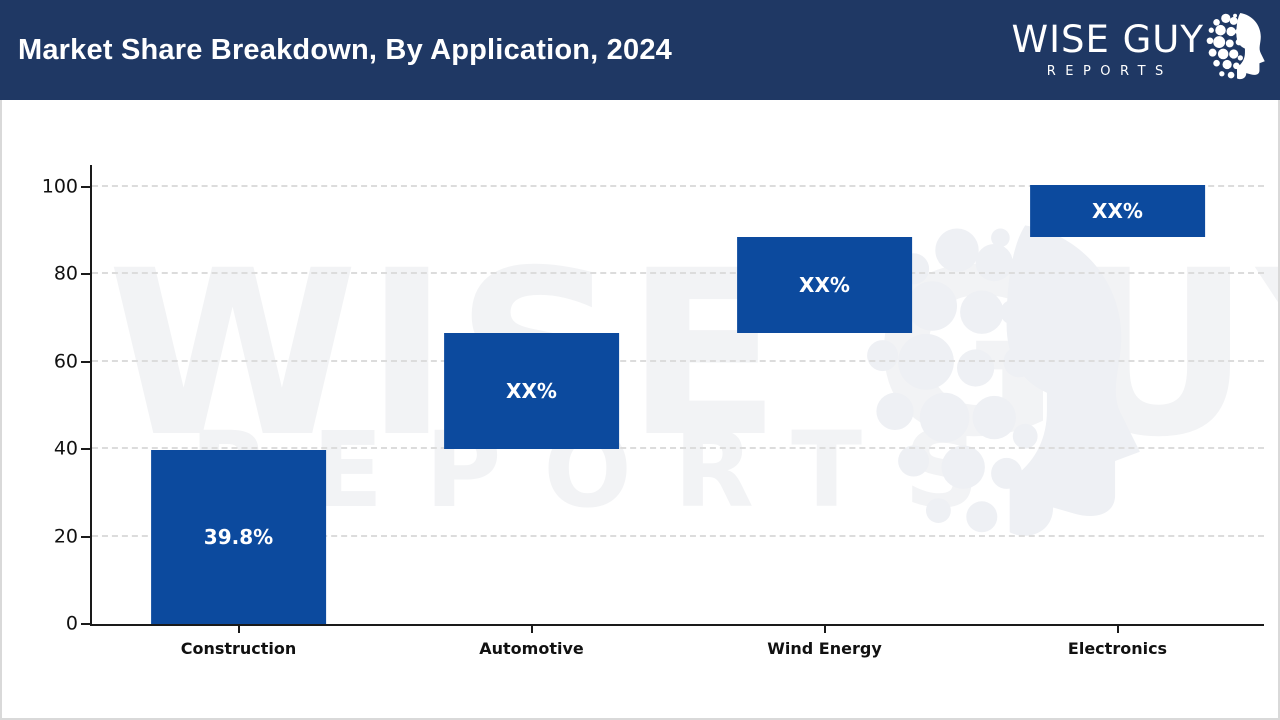 This screenshot has height=720, width=1280. I want to click on bar-construction: 39.8%, so click(238, 537).